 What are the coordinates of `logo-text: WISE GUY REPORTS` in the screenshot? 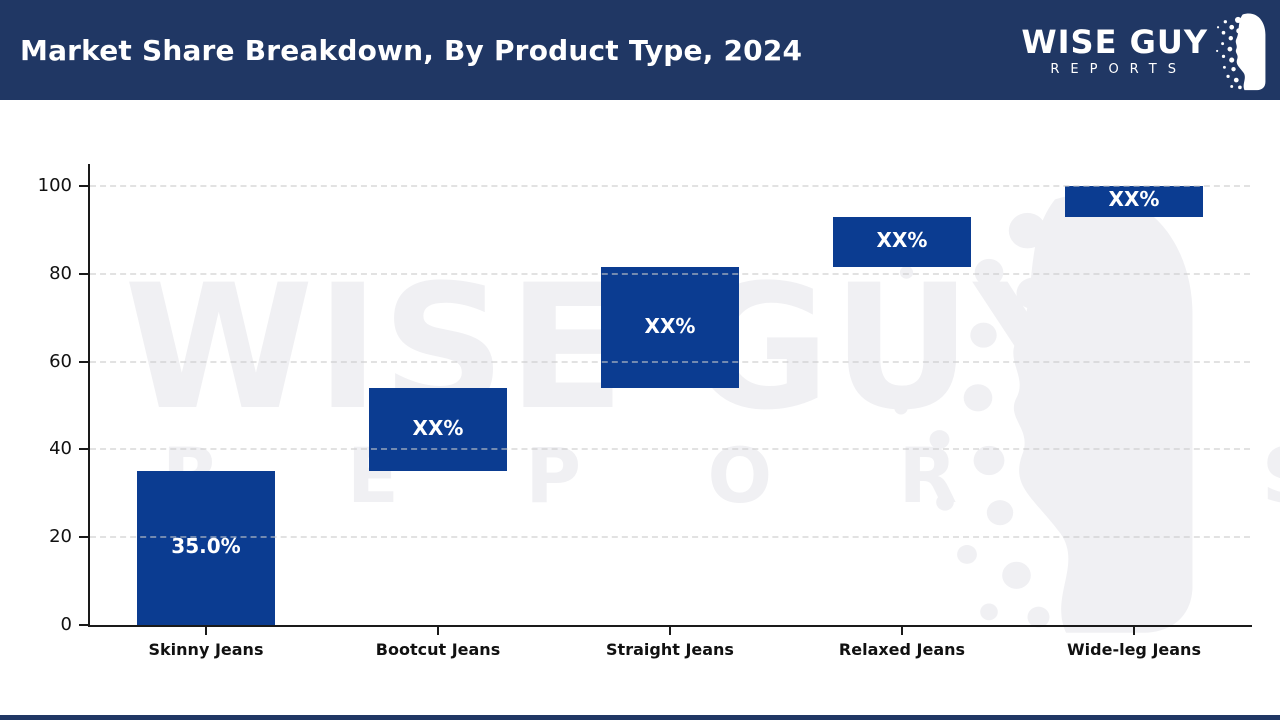 It's located at (1114, 50).